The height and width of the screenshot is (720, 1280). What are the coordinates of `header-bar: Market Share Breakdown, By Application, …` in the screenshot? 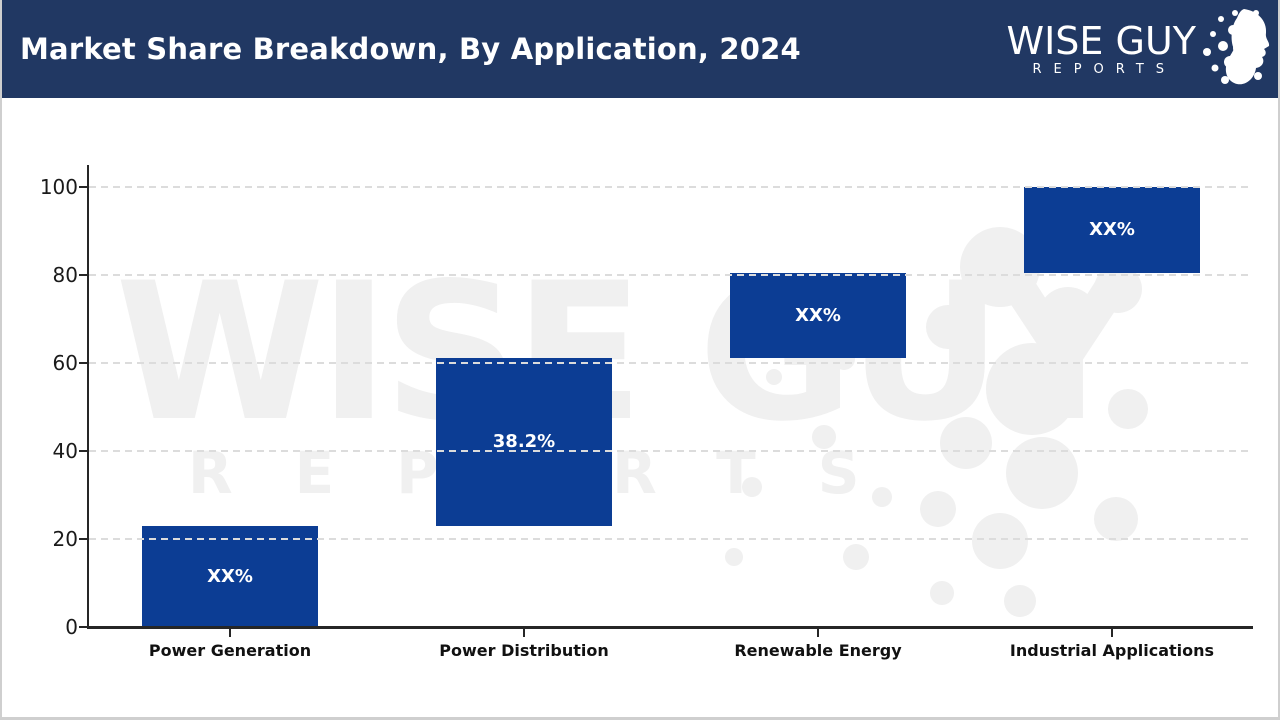 It's located at (640, 49).